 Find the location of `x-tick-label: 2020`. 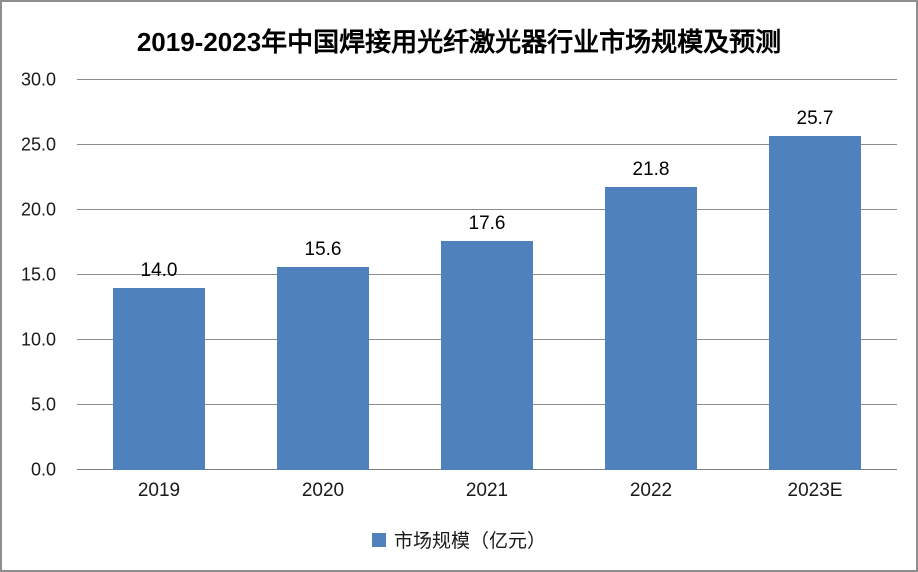

x-tick-label: 2020 is located at coordinates (323, 490).